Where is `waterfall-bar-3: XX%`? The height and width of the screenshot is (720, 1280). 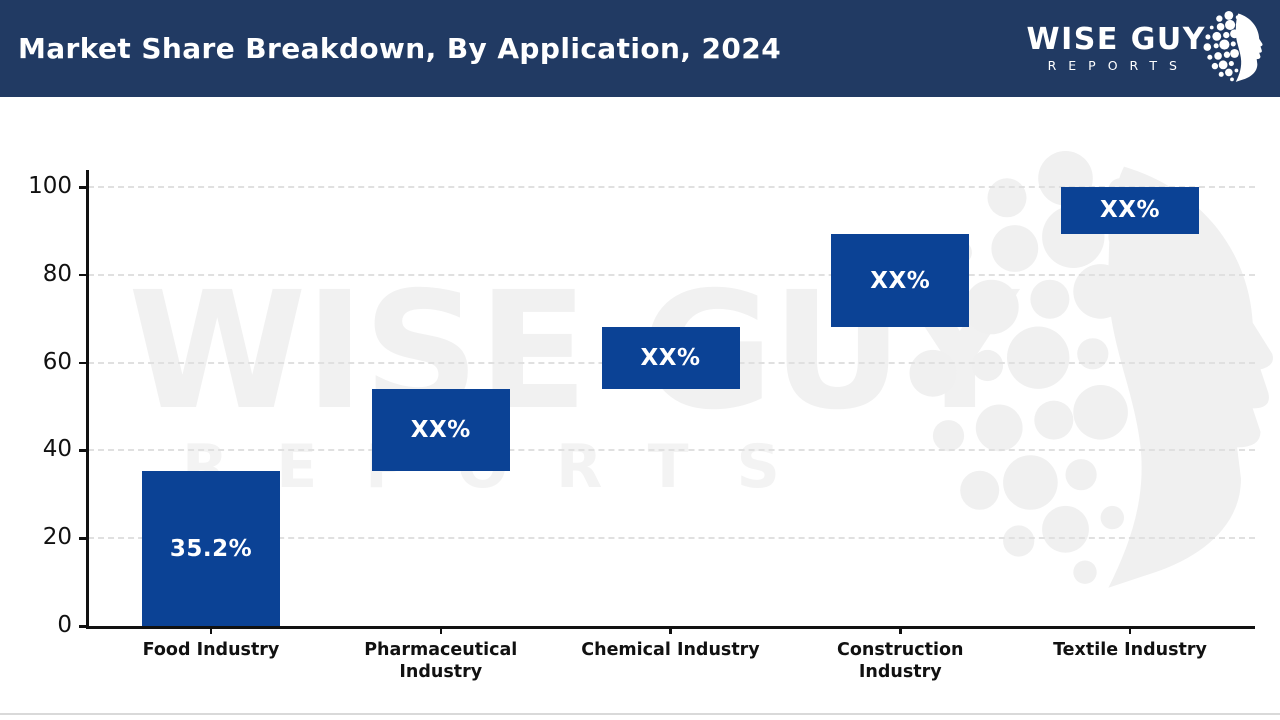 waterfall-bar-3: XX% is located at coordinates (670, 358).